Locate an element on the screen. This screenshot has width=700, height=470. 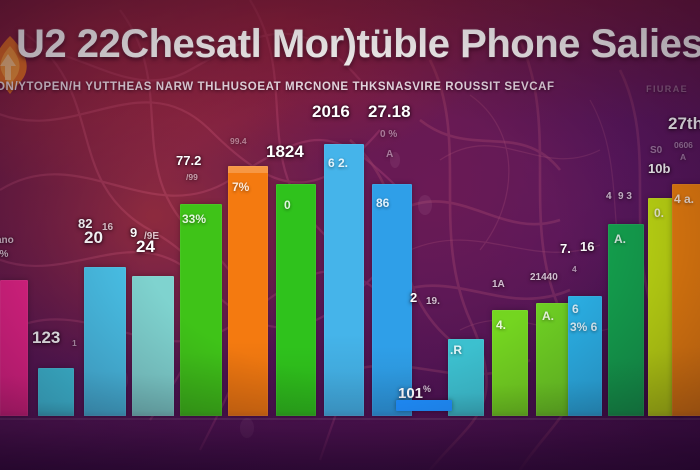
bar-r1-inbar-label-1: 3% 6 is located at coordinates (584, 327).